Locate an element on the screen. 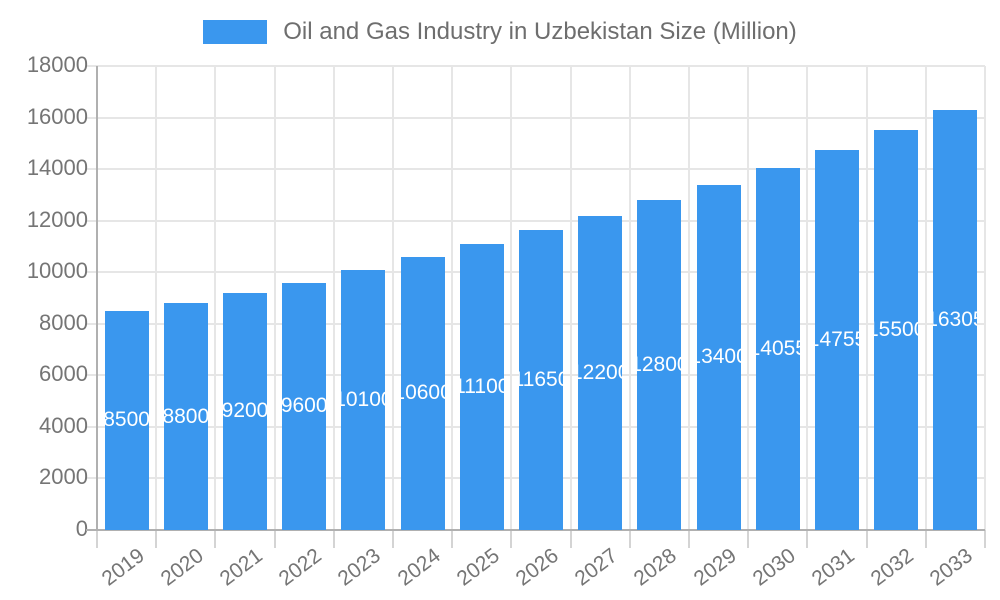 This screenshot has height=600, width=1000. x-axis-tick-label: 2026 is located at coordinates (537, 567).